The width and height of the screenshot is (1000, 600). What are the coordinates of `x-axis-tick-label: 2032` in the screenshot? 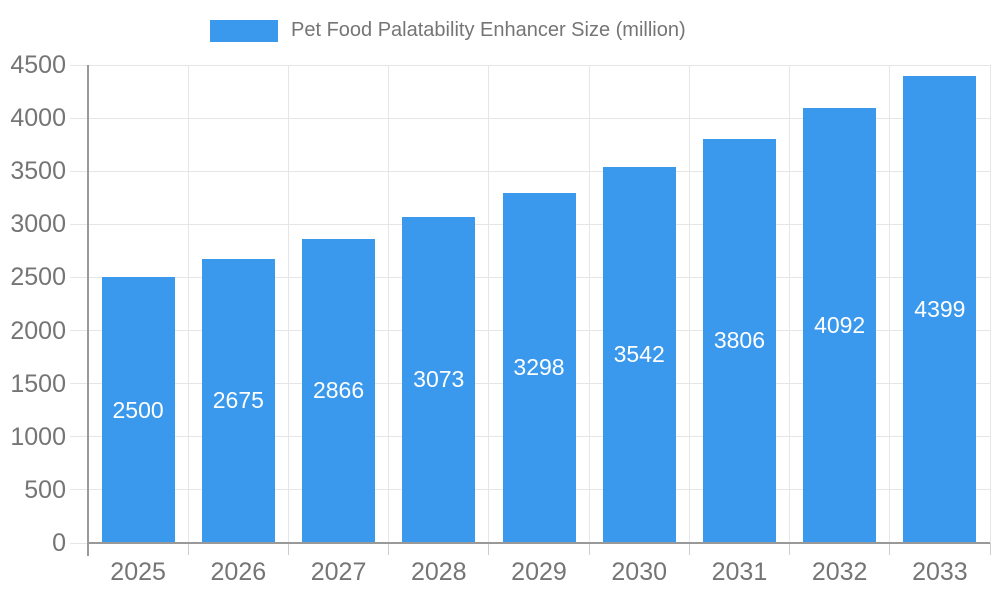 It's located at (839, 572).